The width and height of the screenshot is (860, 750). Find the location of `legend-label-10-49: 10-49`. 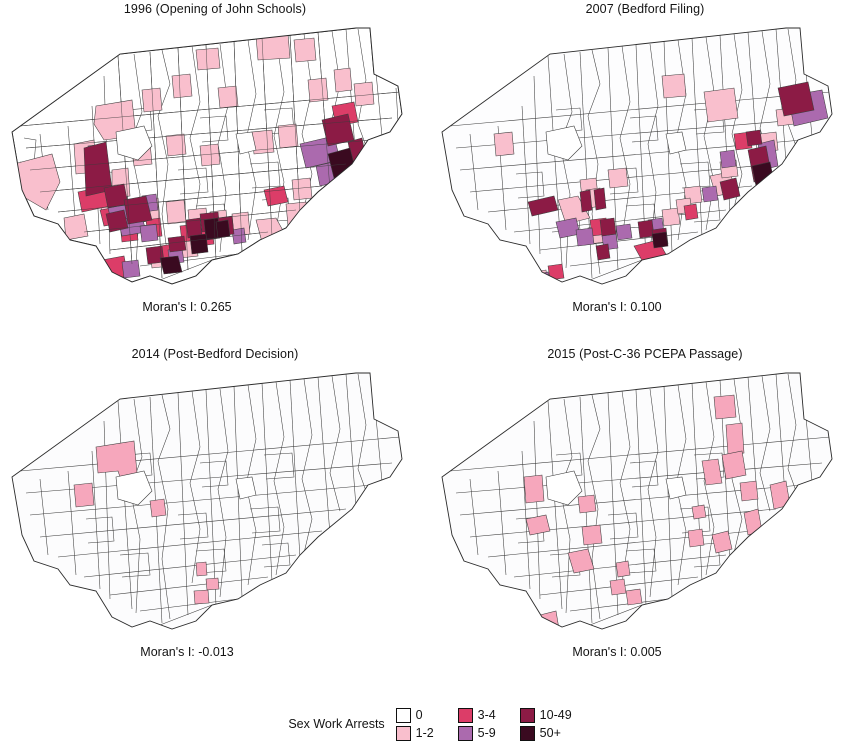

legend-label-10-49: 10-49 is located at coordinates (555, 715).